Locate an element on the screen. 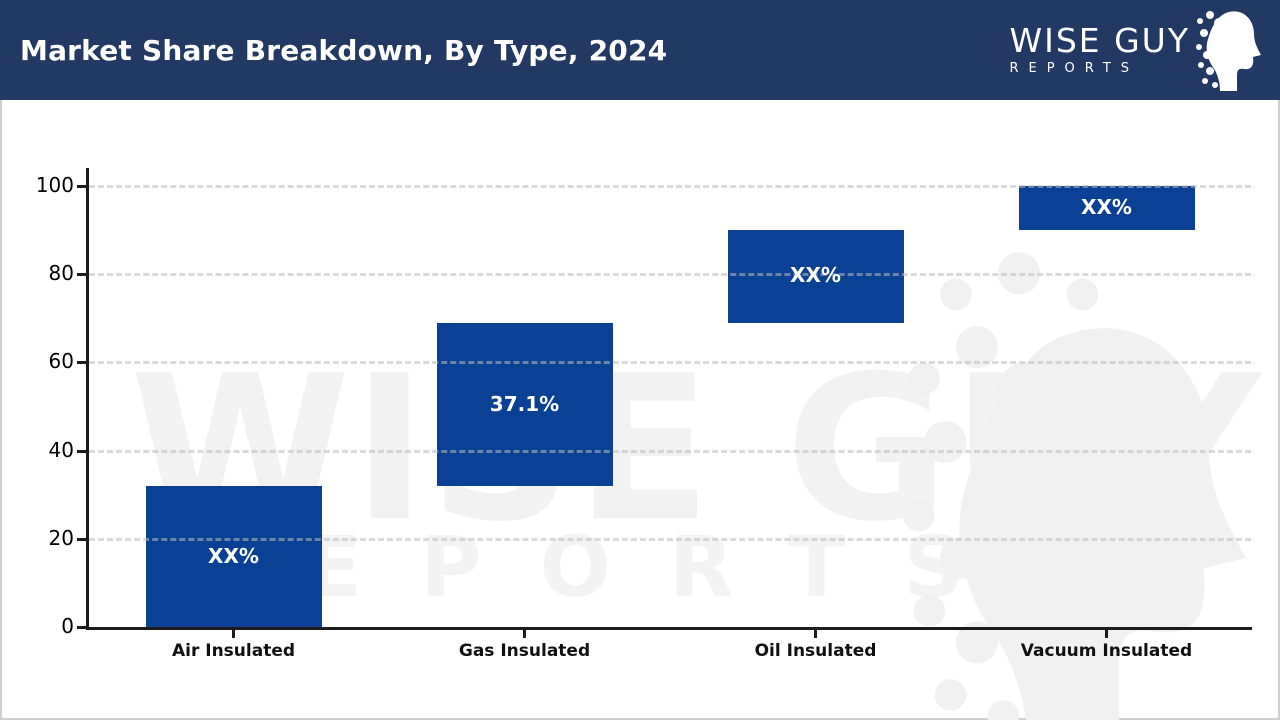 The width and height of the screenshot is (1280, 720). y-tick-label: 40 is located at coordinates (61, 449).